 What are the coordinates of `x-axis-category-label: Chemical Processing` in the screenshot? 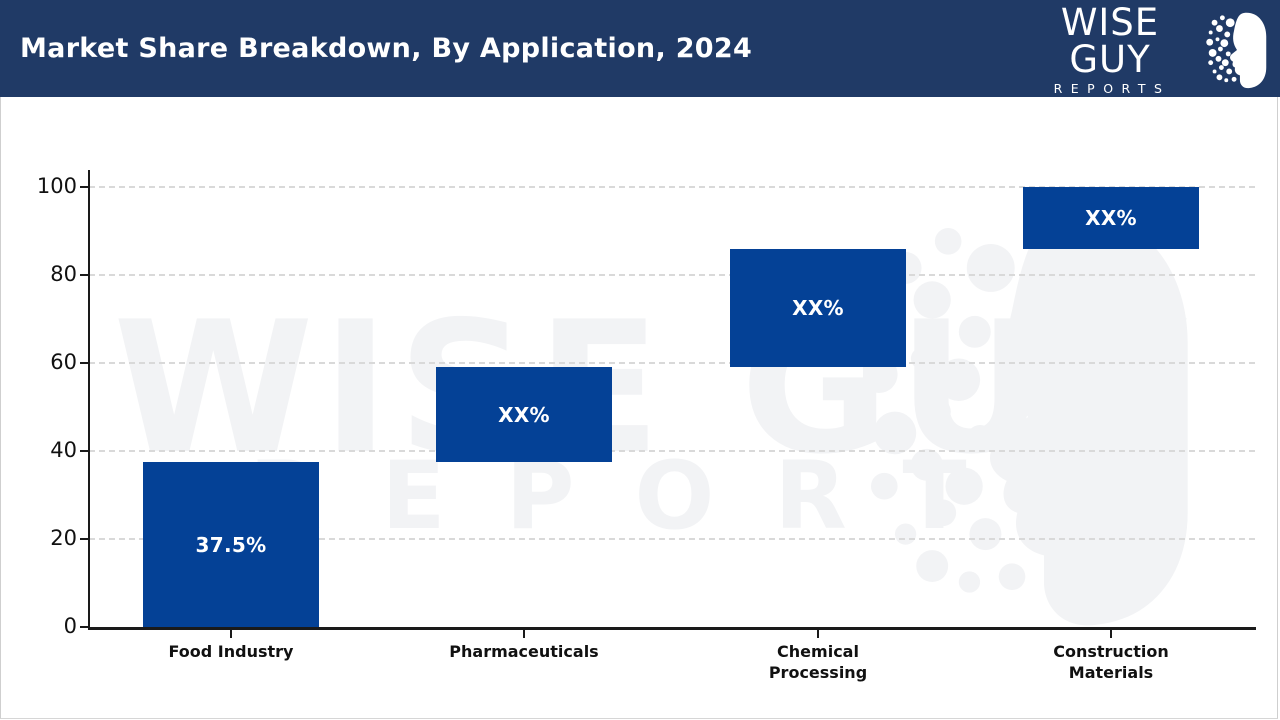 It's located at (818, 662).